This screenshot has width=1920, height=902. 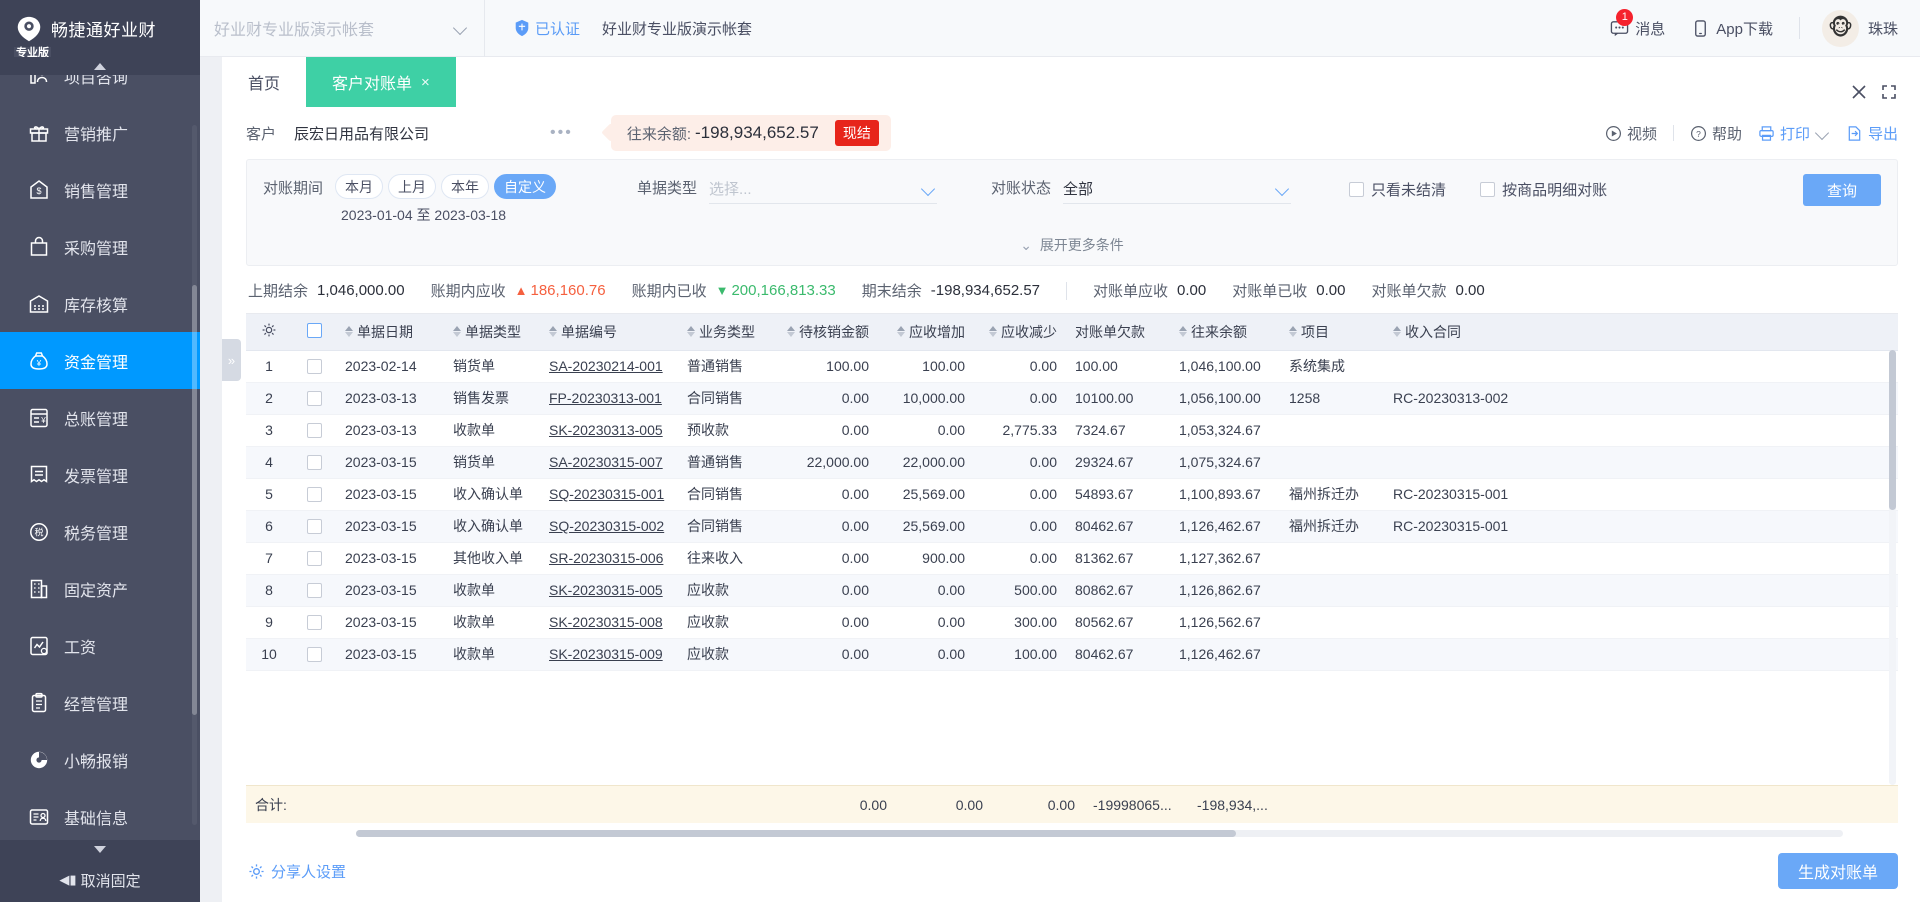 What do you see at coordinates (606, 430) in the screenshot?
I see `document-link: SK-20230313-005` at bounding box center [606, 430].